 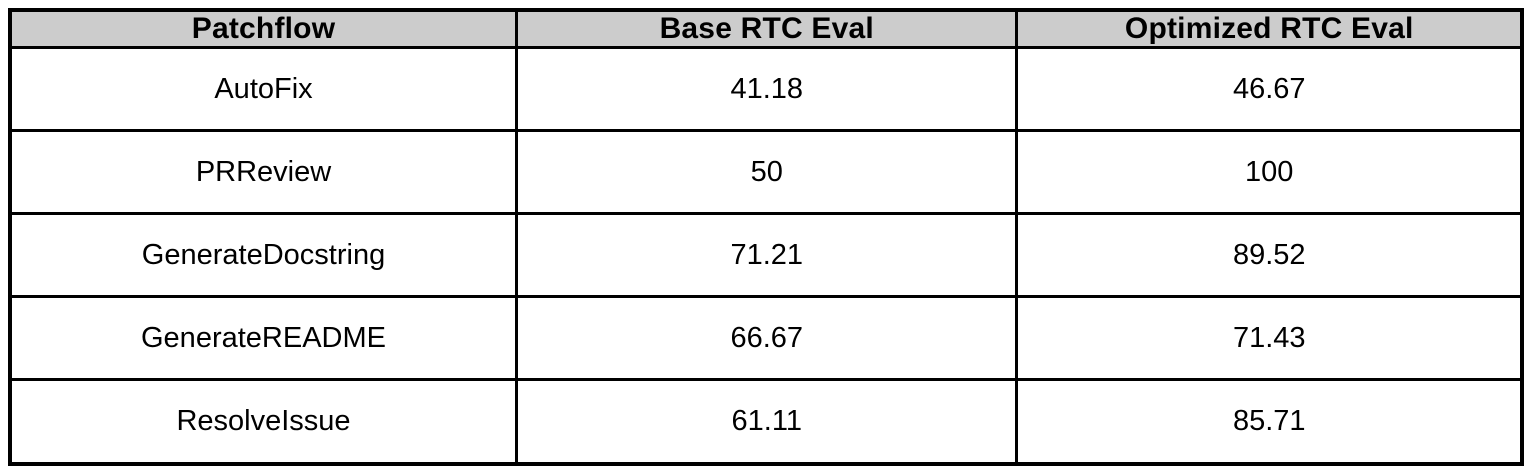 I want to click on cell-patchflow-name: PRReview, so click(x=263, y=172).